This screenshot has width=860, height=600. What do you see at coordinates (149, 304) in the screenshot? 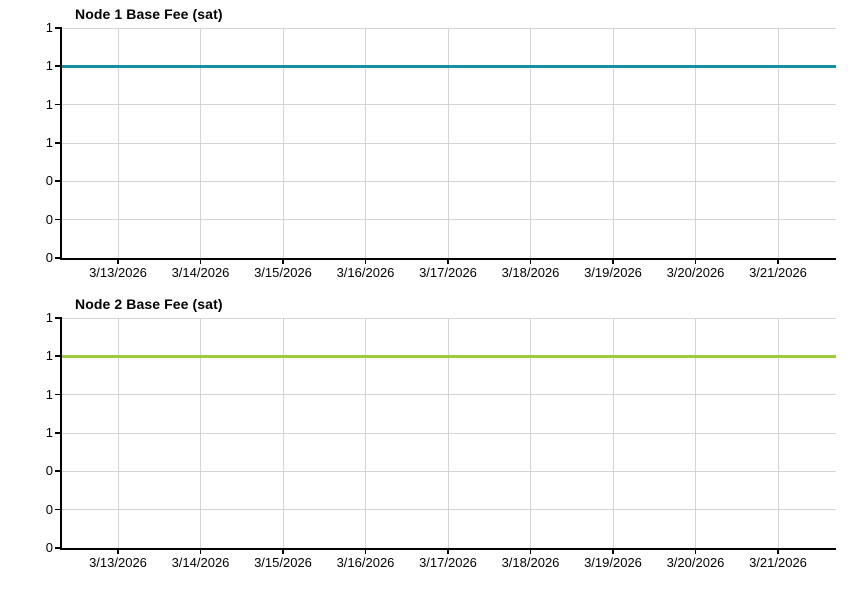
I see `chart-title: Node 2 Base Fee (sat)` at bounding box center [149, 304].